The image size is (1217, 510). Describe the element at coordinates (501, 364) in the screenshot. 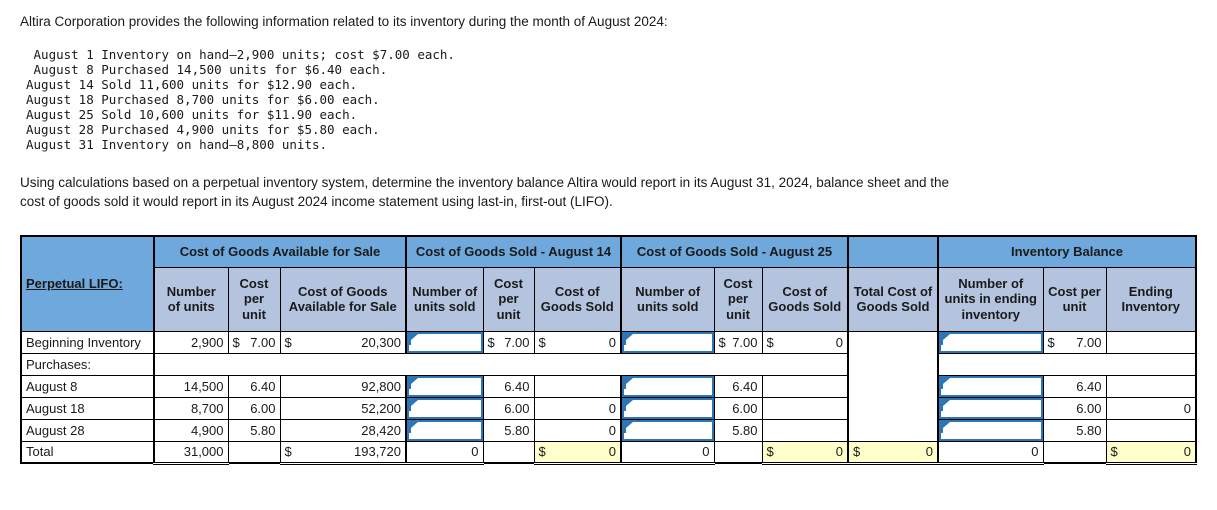

I see `cell-purchases-blank-left` at that location.